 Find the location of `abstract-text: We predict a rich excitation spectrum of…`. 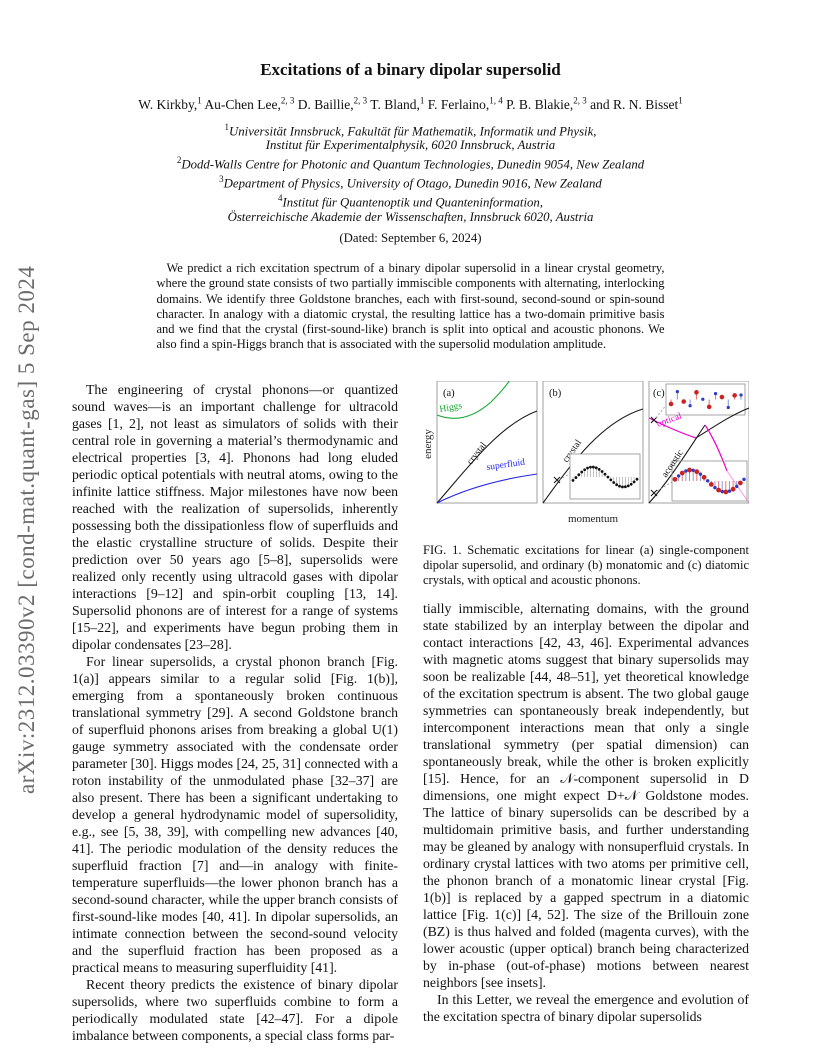

abstract-text: We predict a rich excitation spectrum of… is located at coordinates (410, 306).